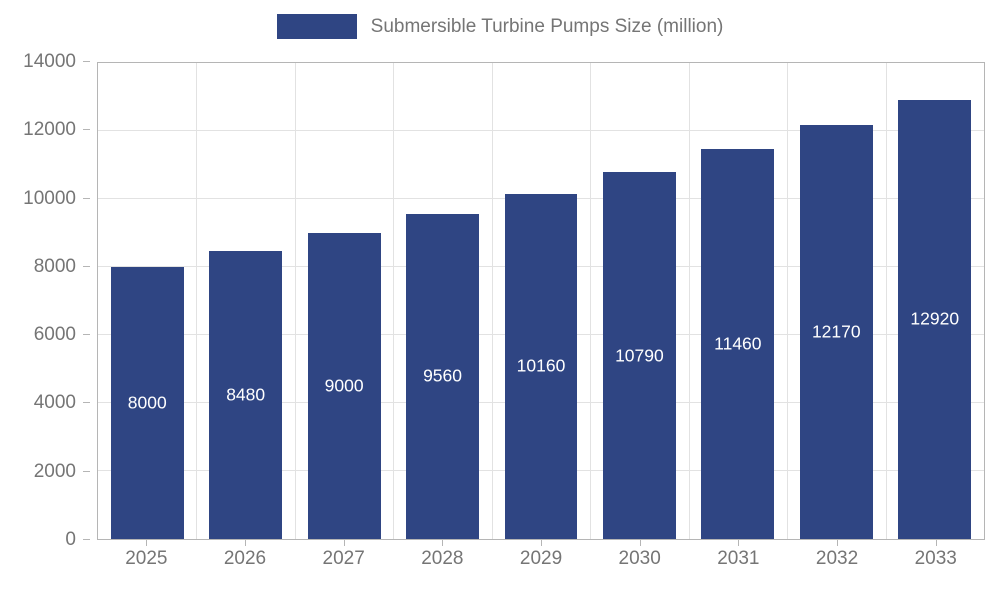  I want to click on y-tick-label: 6000, so click(54, 335).